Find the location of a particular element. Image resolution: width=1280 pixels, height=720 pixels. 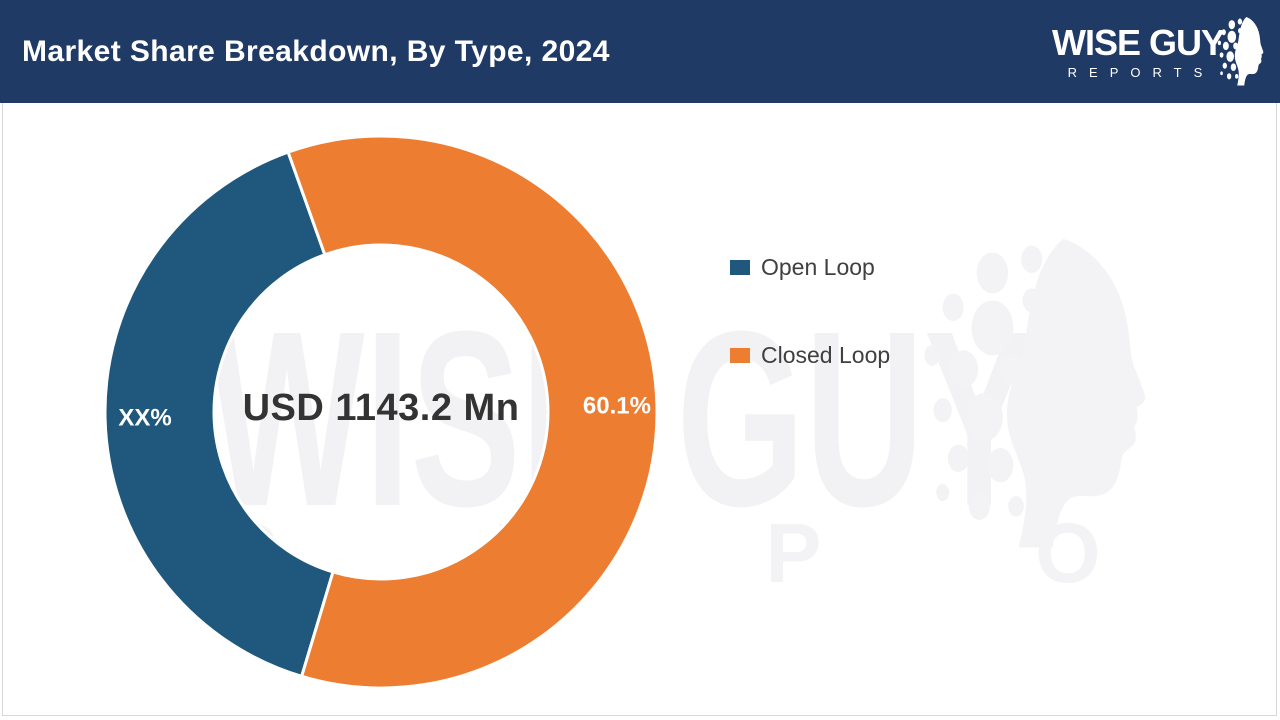

legend-swatch-open-loop is located at coordinates (740, 267).